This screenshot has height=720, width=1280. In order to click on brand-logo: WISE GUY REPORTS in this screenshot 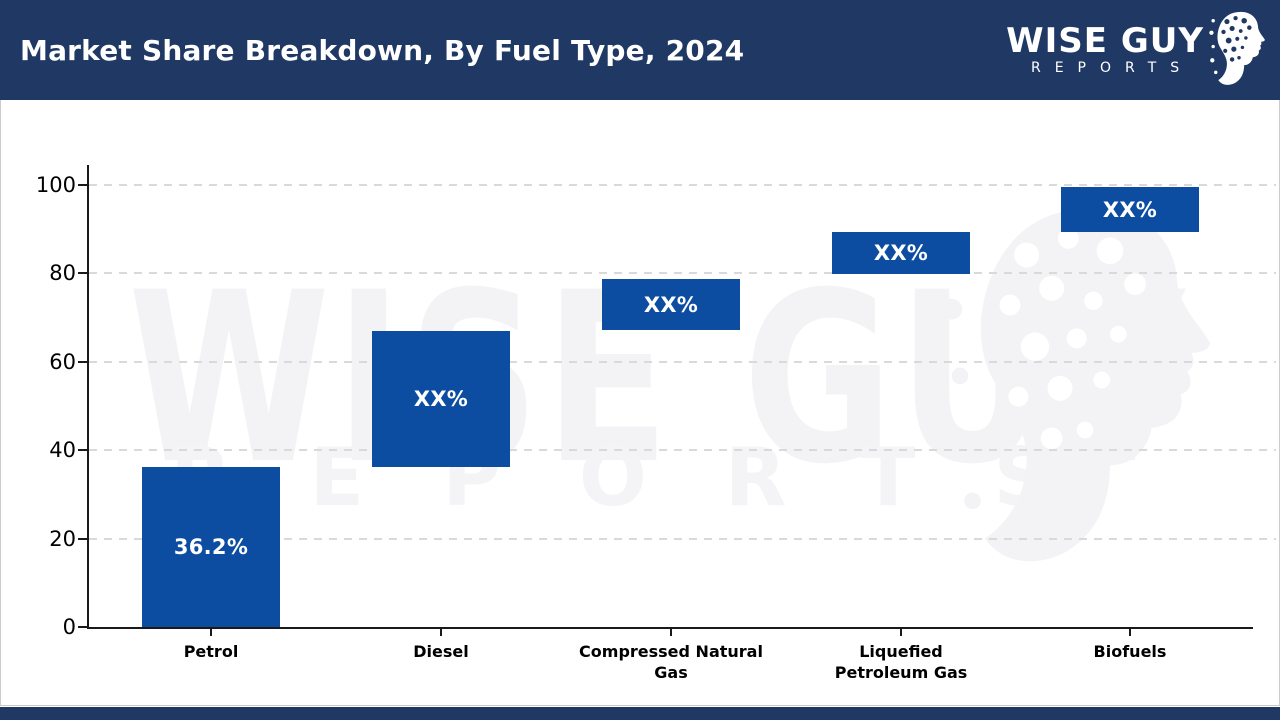, I will do `click(1138, 50)`.